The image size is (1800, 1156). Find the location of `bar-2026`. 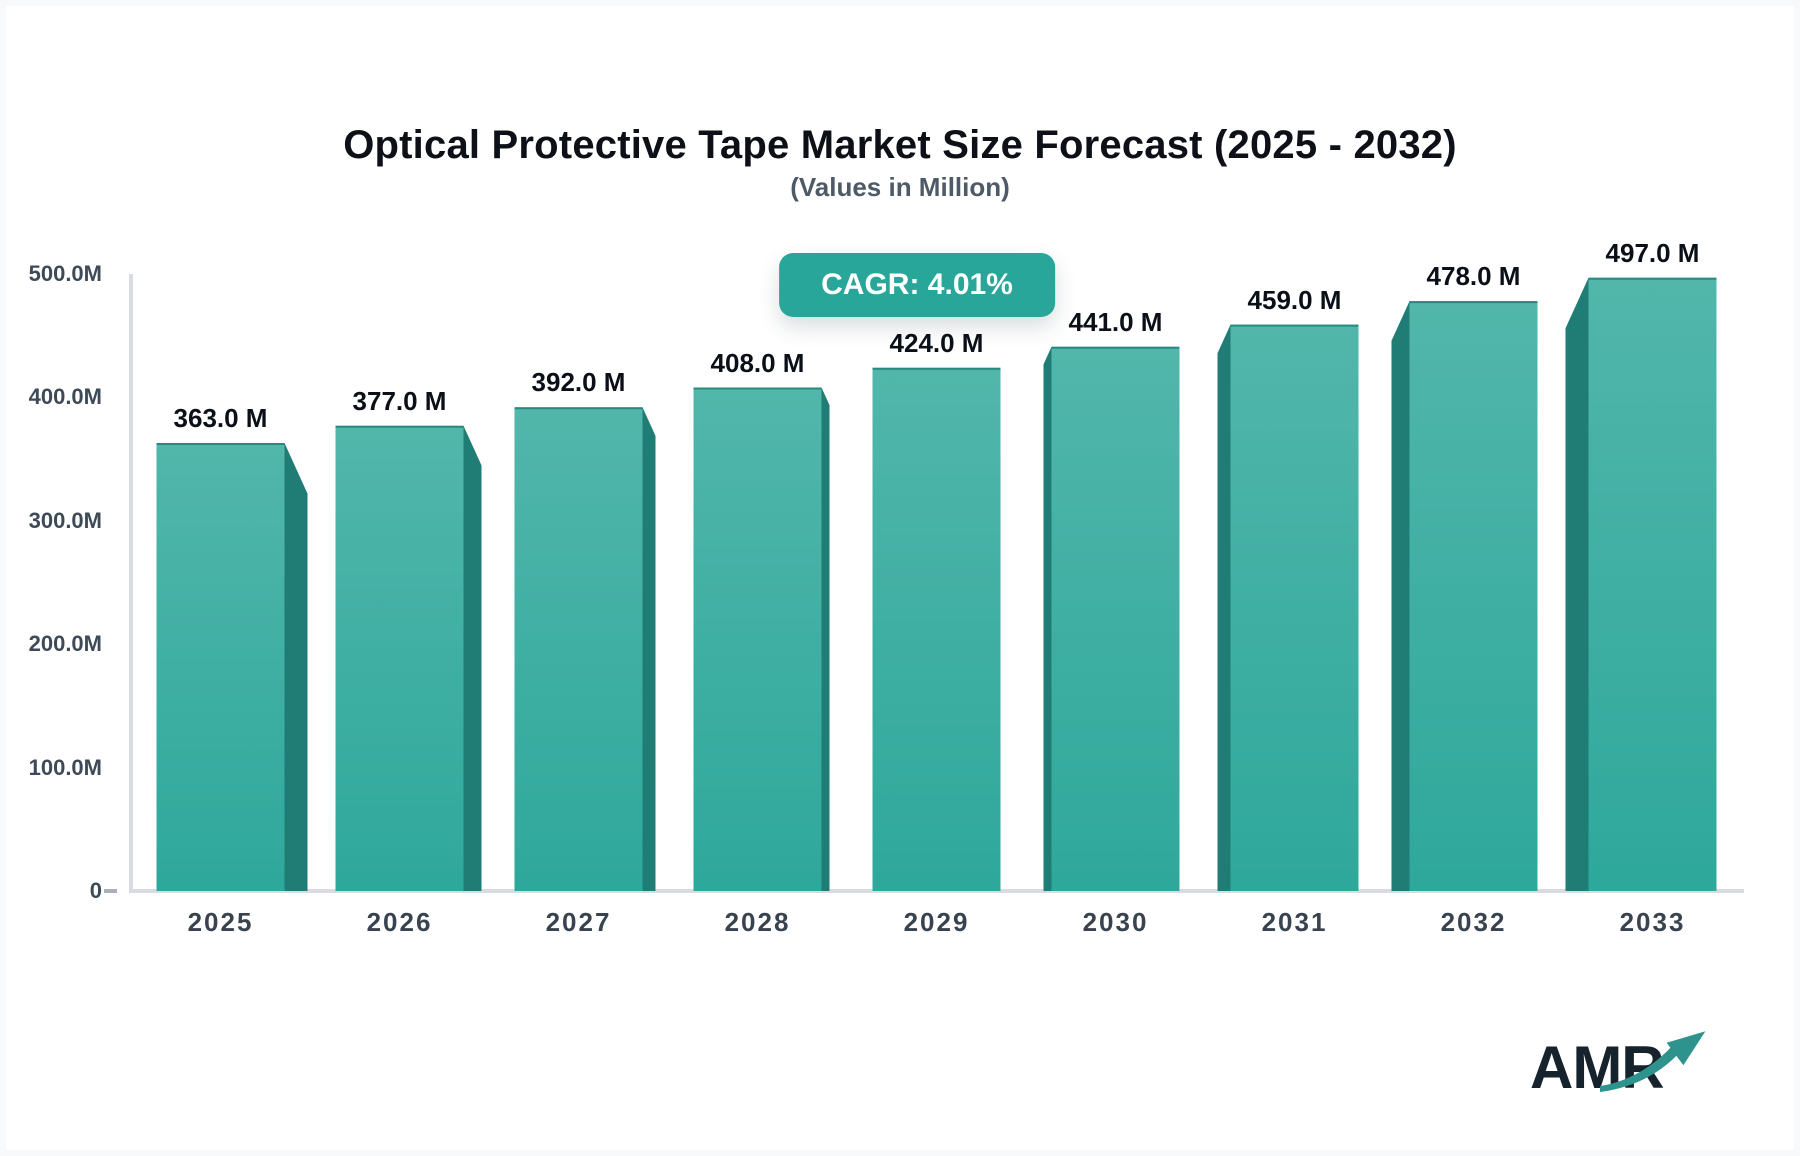

bar-2026 is located at coordinates (399, 658).